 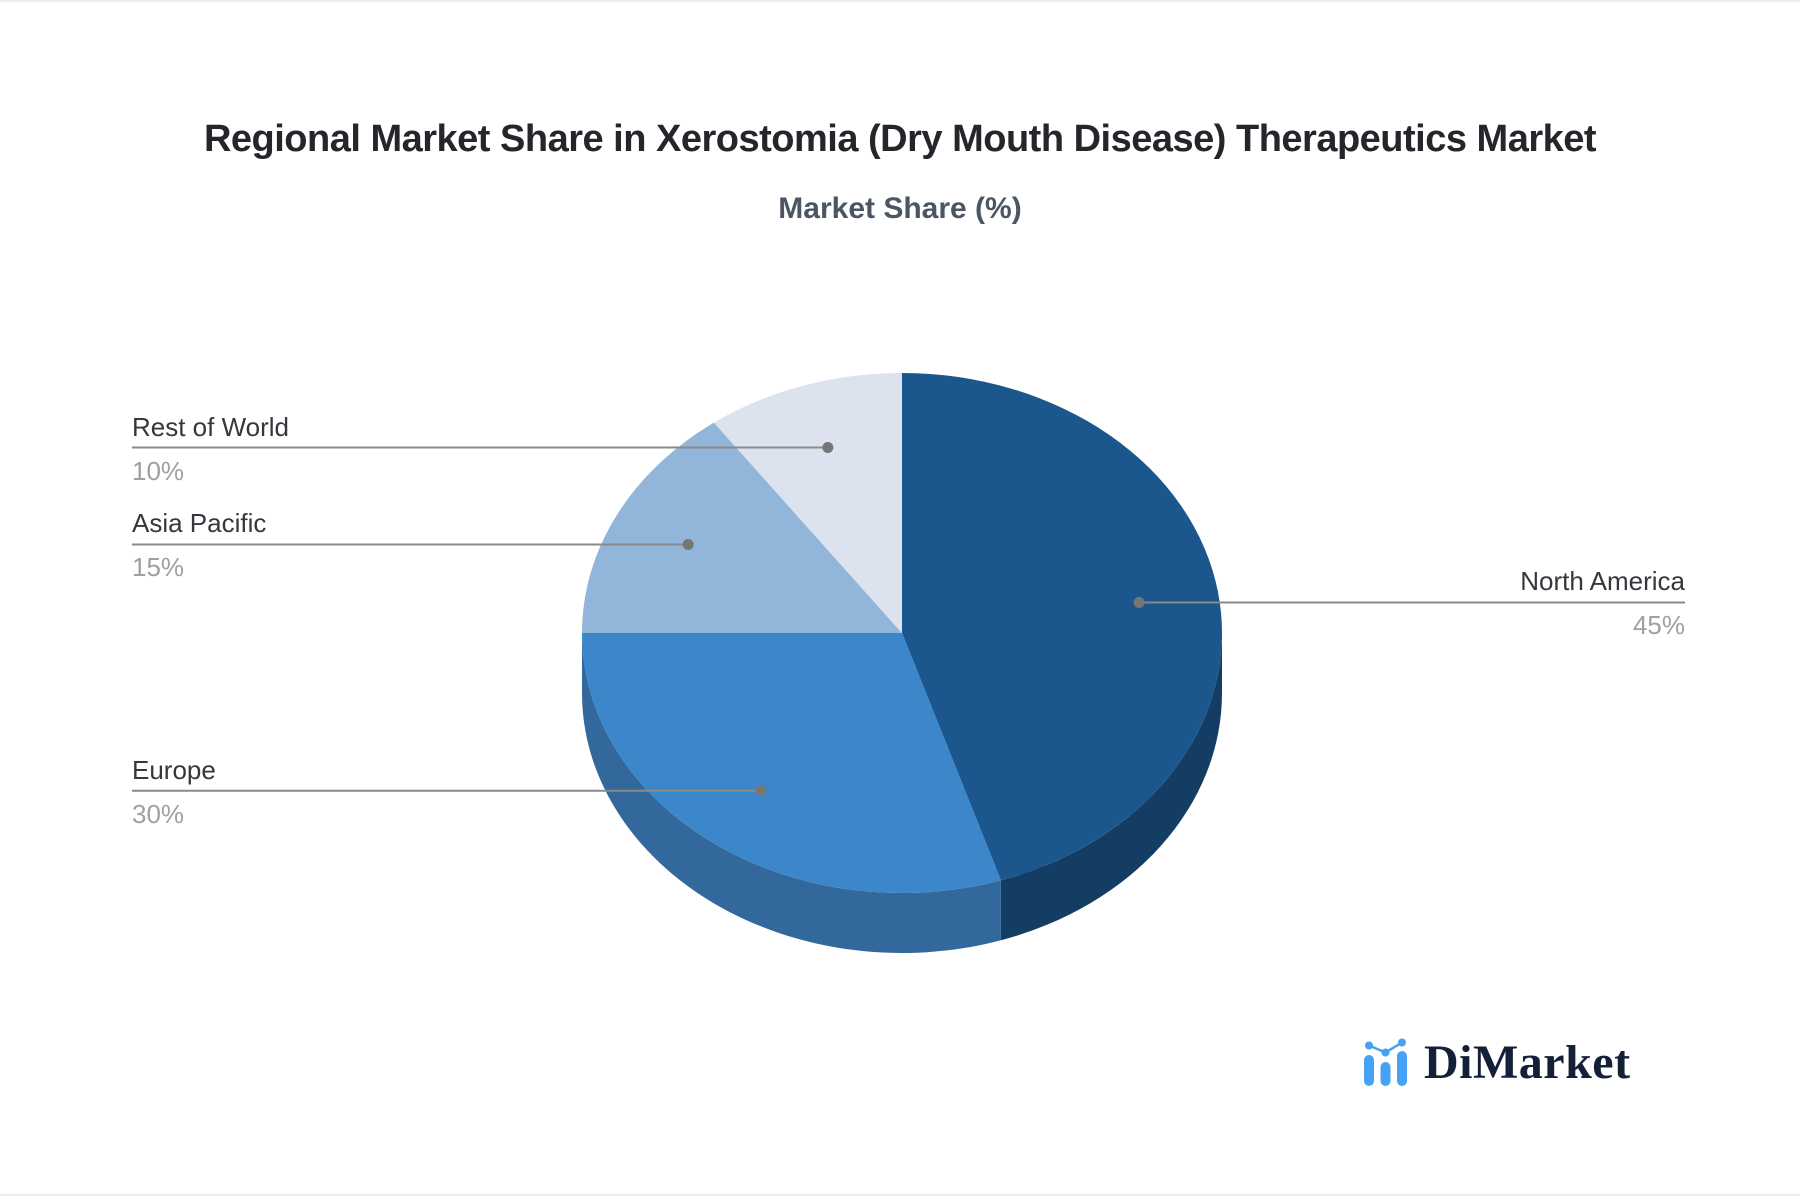 What do you see at coordinates (174, 769) in the screenshot?
I see `slice-label: Europe` at bounding box center [174, 769].